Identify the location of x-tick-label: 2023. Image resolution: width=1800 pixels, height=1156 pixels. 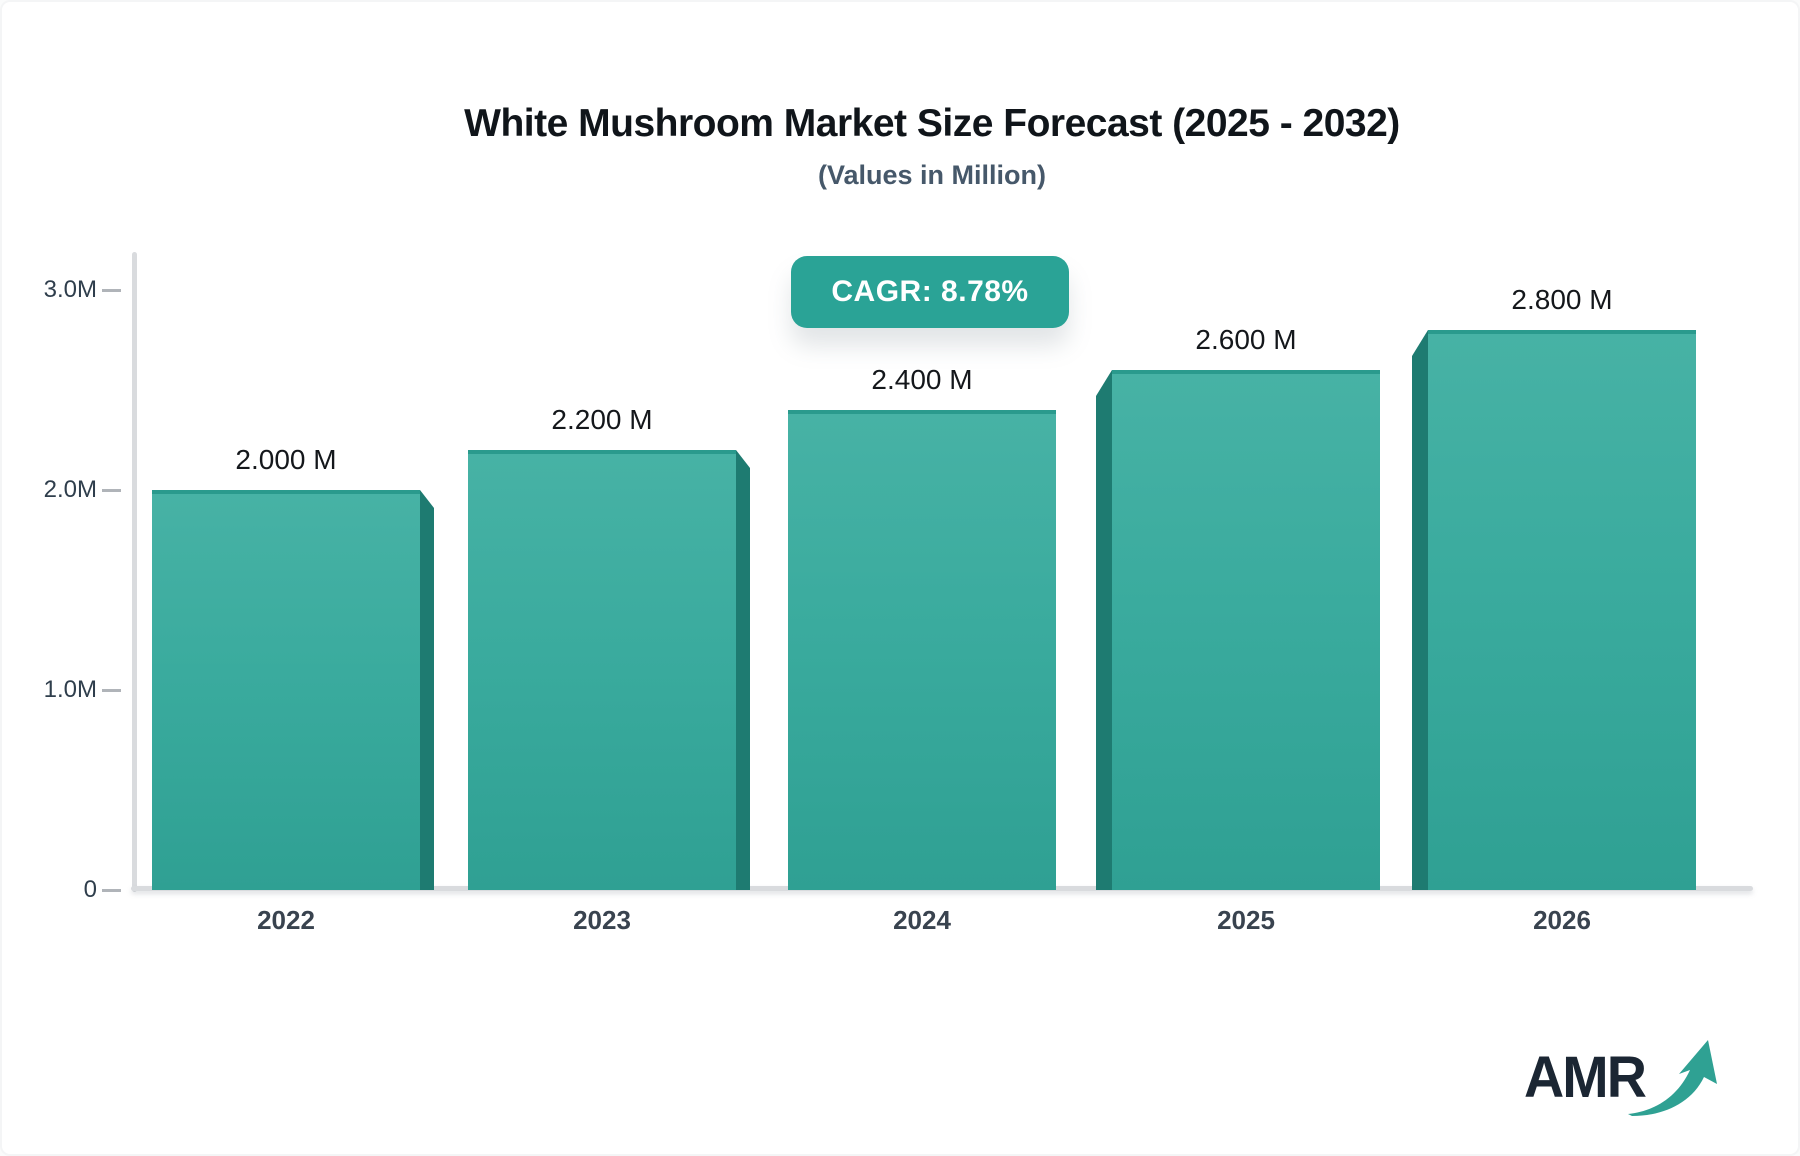
(602, 920).